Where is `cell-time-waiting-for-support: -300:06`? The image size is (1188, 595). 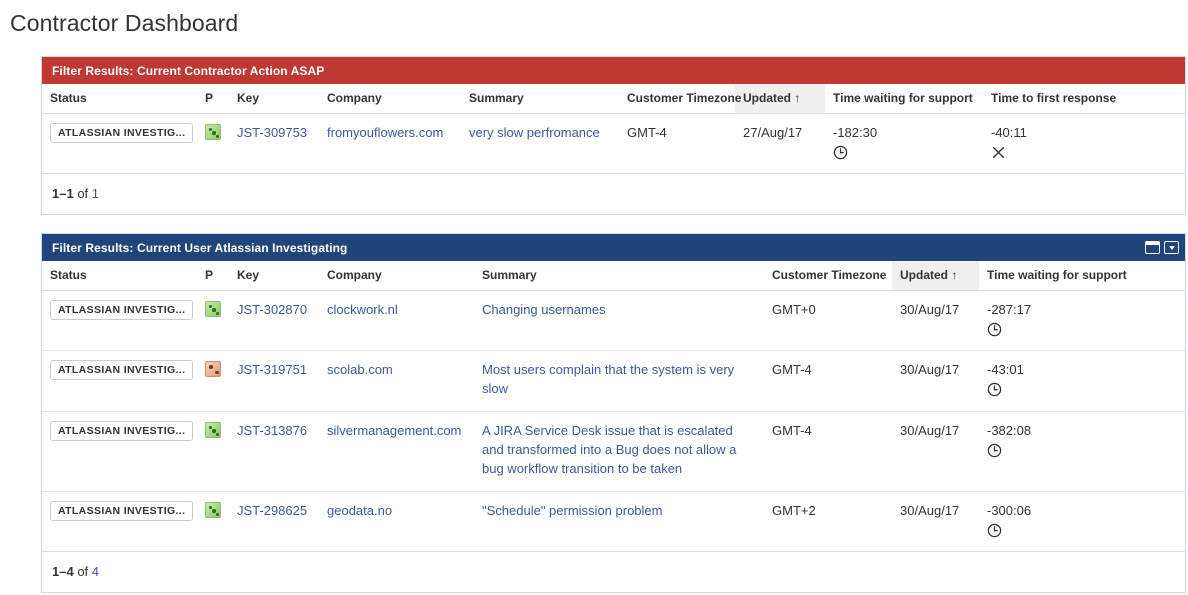 cell-time-waiting-for-support: -300:06 is located at coordinates (1082, 521).